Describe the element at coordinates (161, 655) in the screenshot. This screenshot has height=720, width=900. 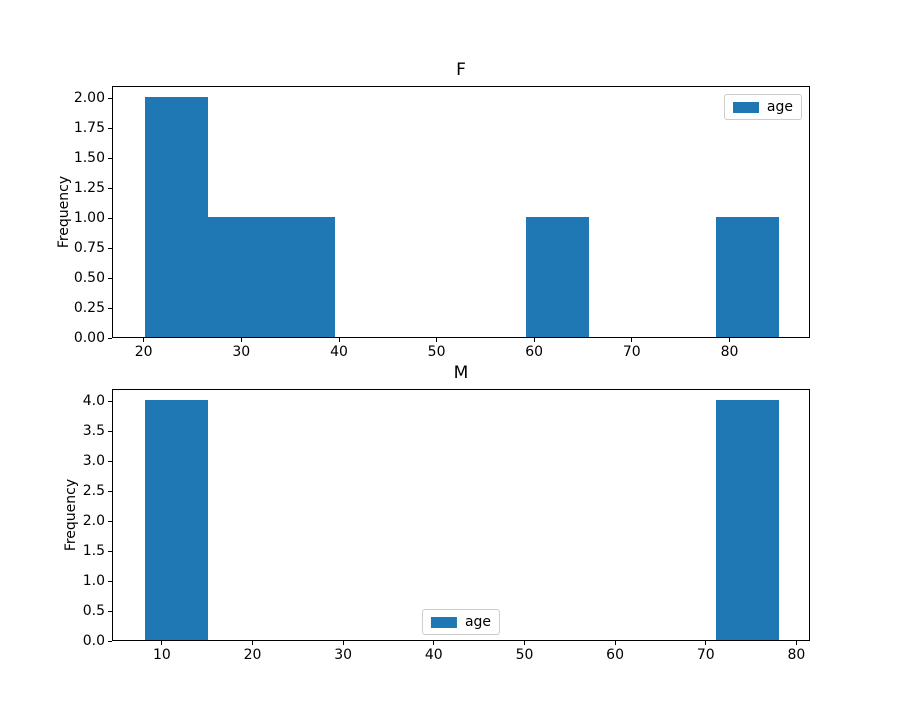
I see `x-tick-label: 10` at that location.